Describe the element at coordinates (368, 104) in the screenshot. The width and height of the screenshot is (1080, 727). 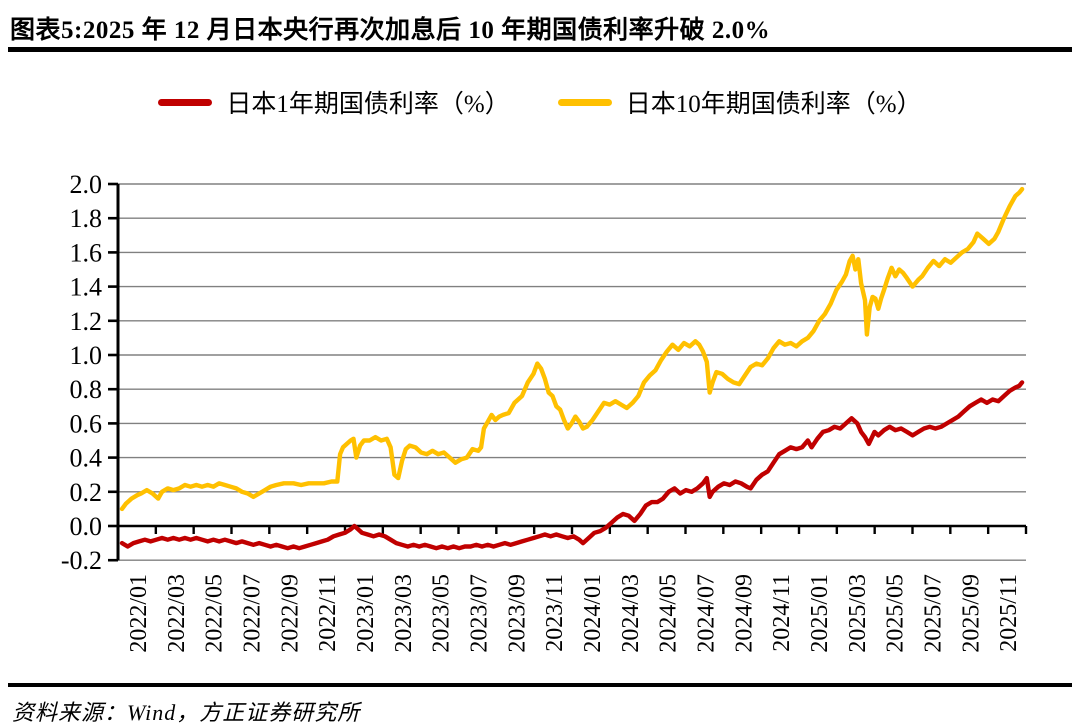
I see `legend-label-1y: 日本1年期国债利率（%）` at that location.